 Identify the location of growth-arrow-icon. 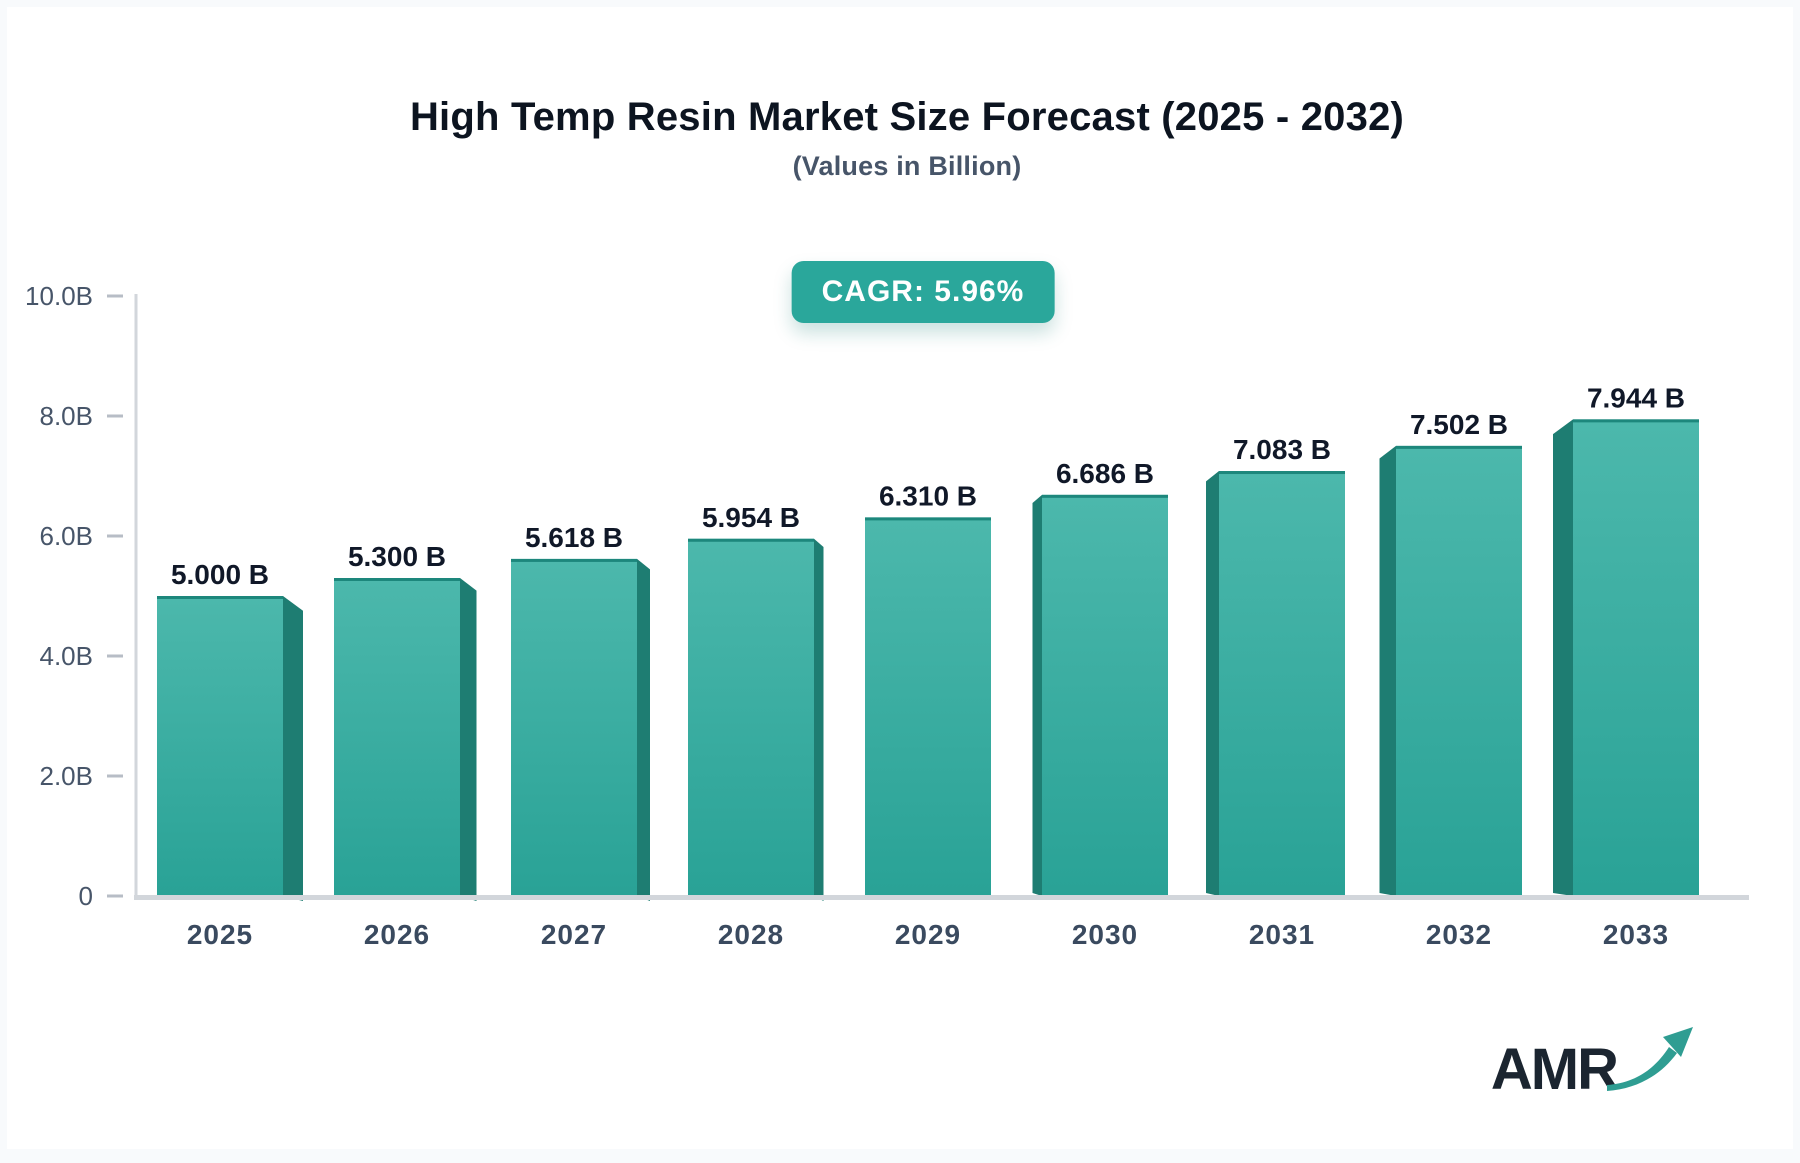
(1650, 1059).